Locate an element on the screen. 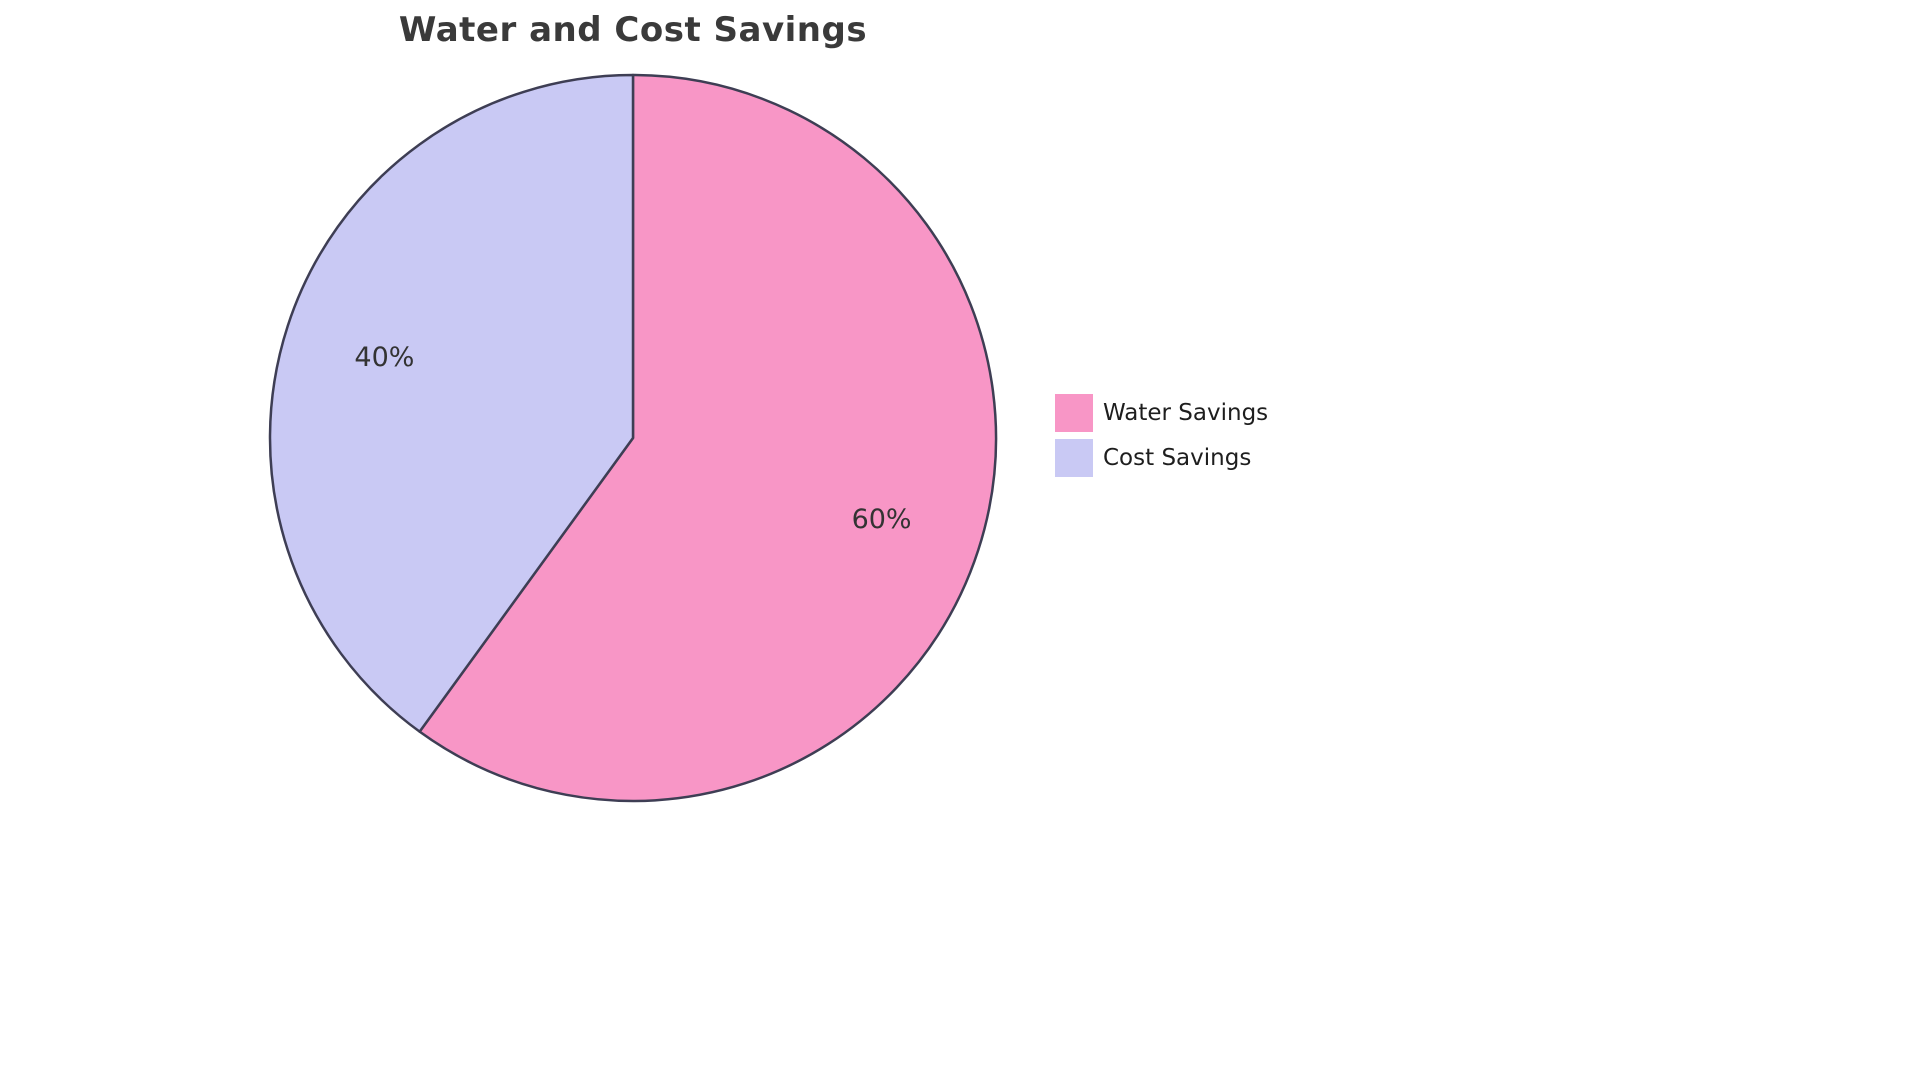 This screenshot has width=1920, height=1083. legend-item-water-savings: Water Savings is located at coordinates (1161, 413).